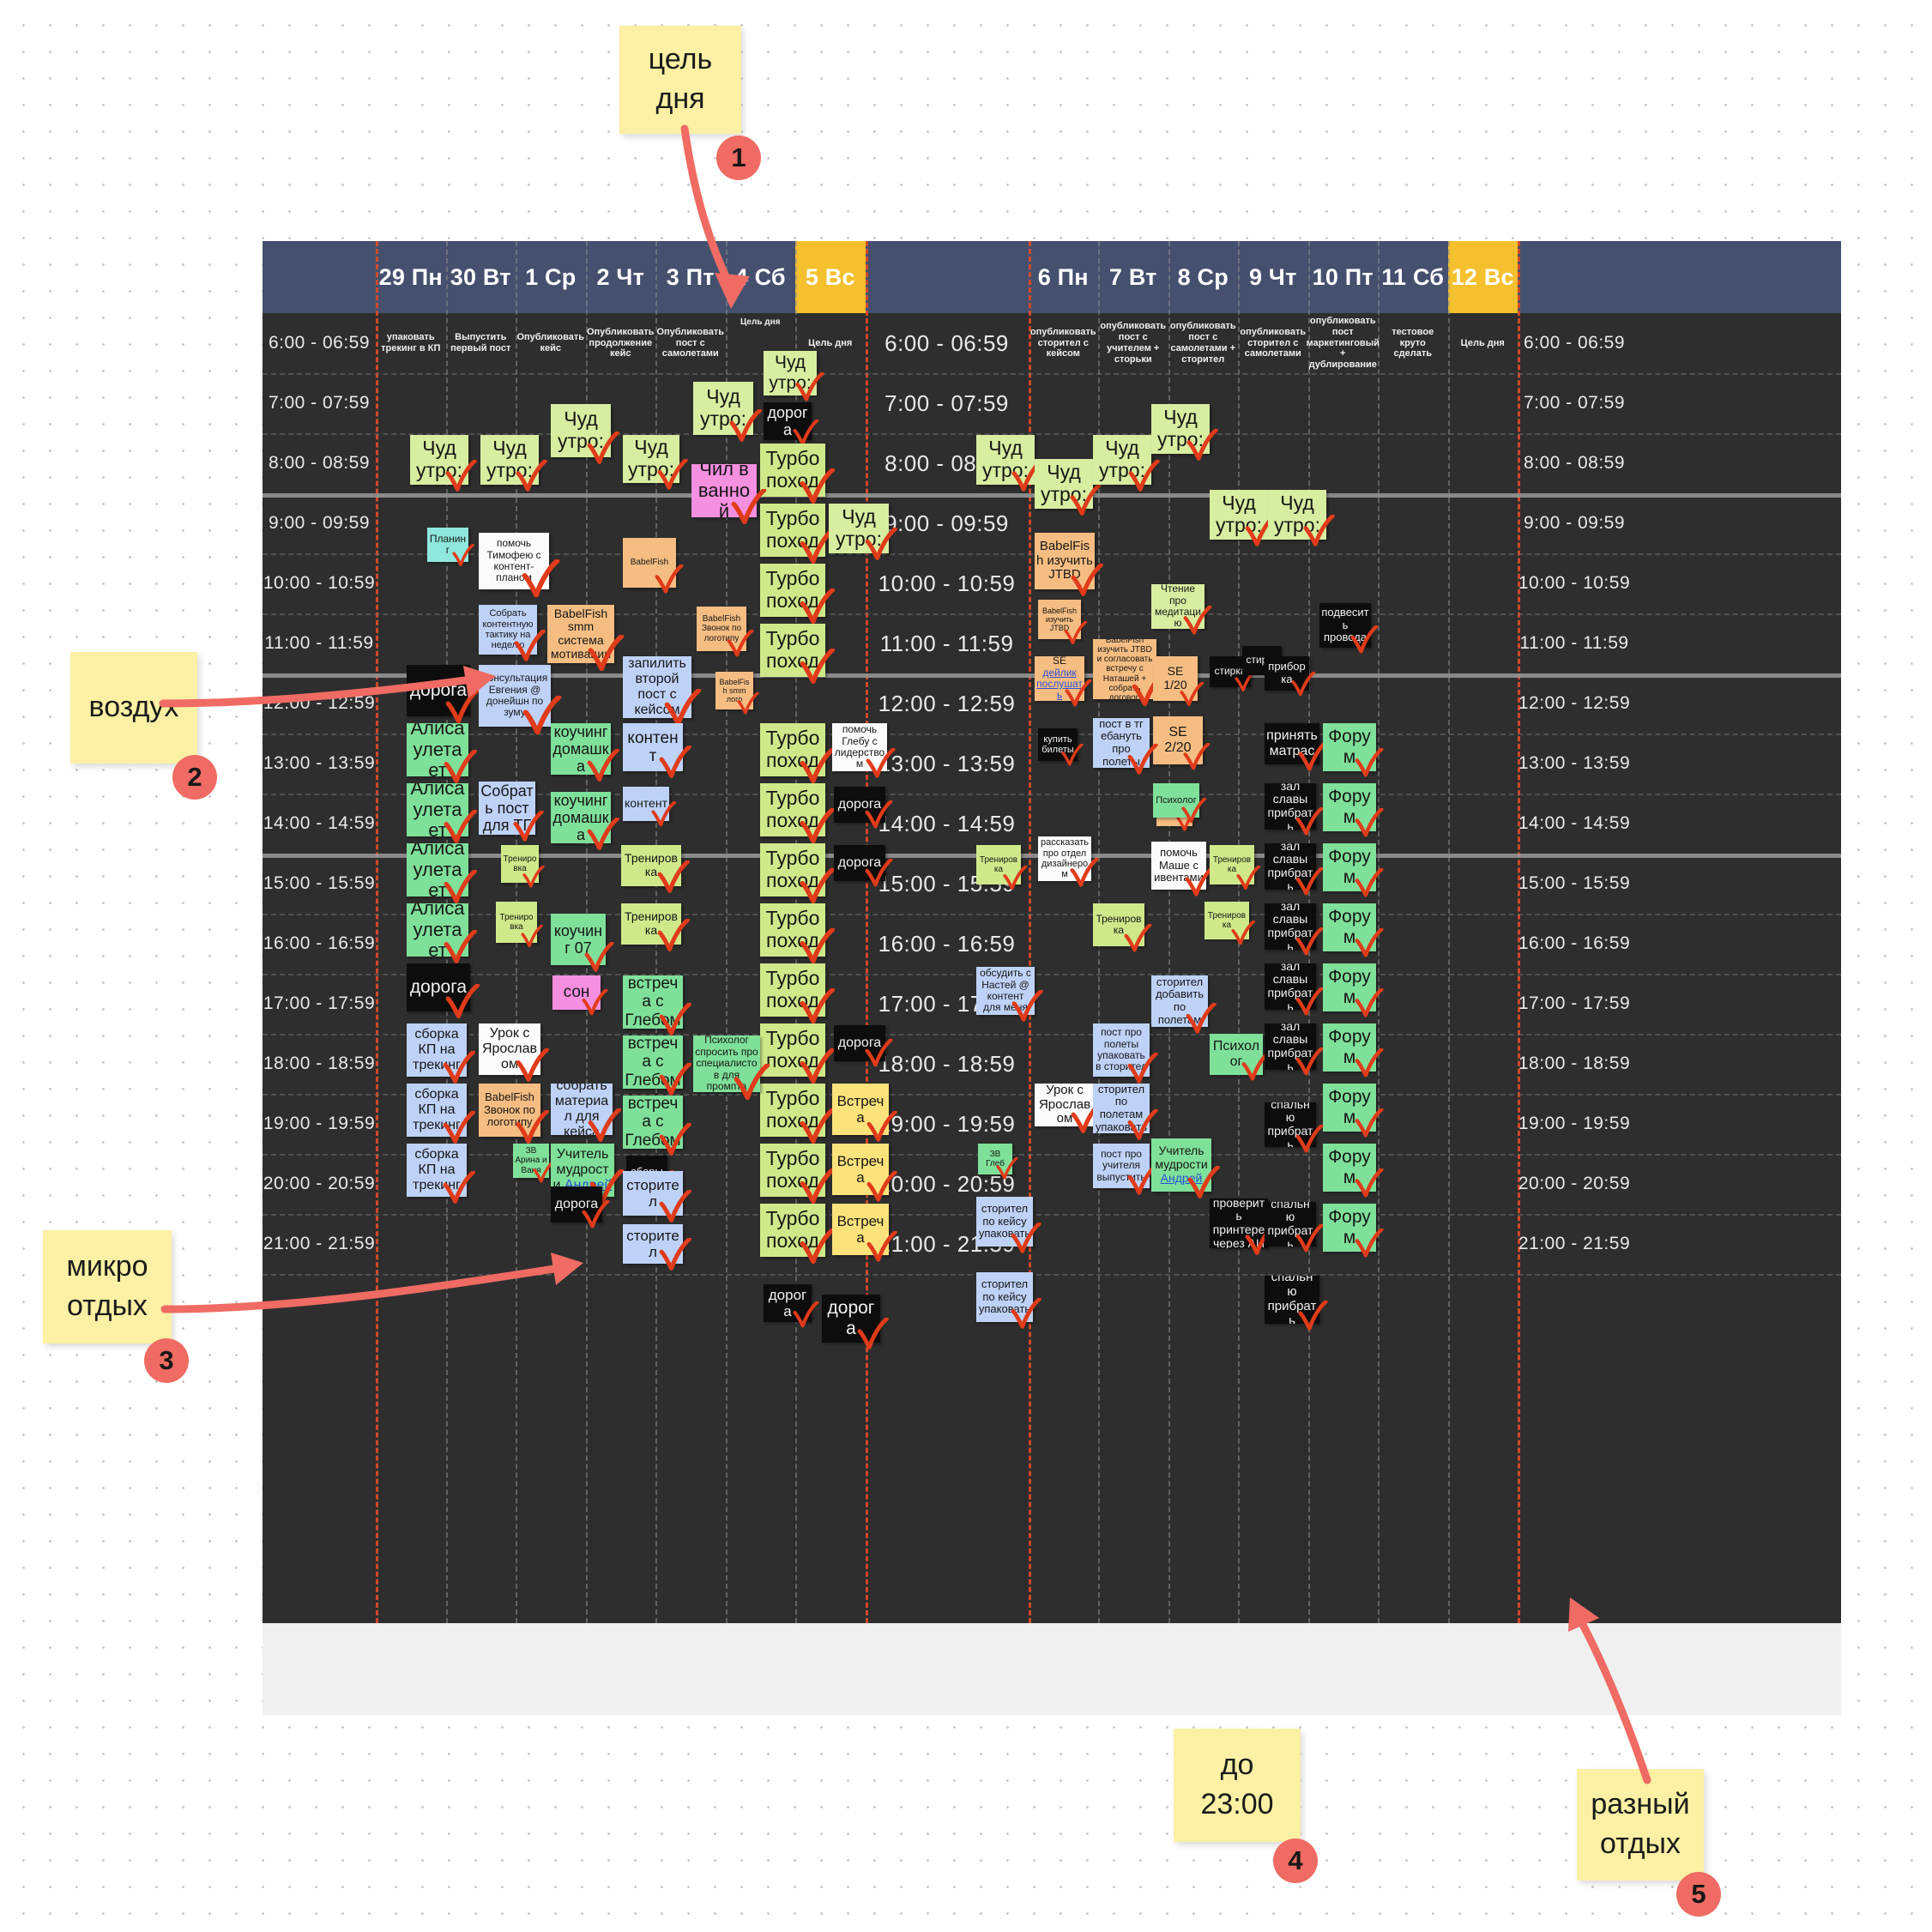 The image size is (1932, 1932). Describe the element at coordinates (1065, 1105) in the screenshot. I see `sticky-note: Урок с Ярославом` at that location.